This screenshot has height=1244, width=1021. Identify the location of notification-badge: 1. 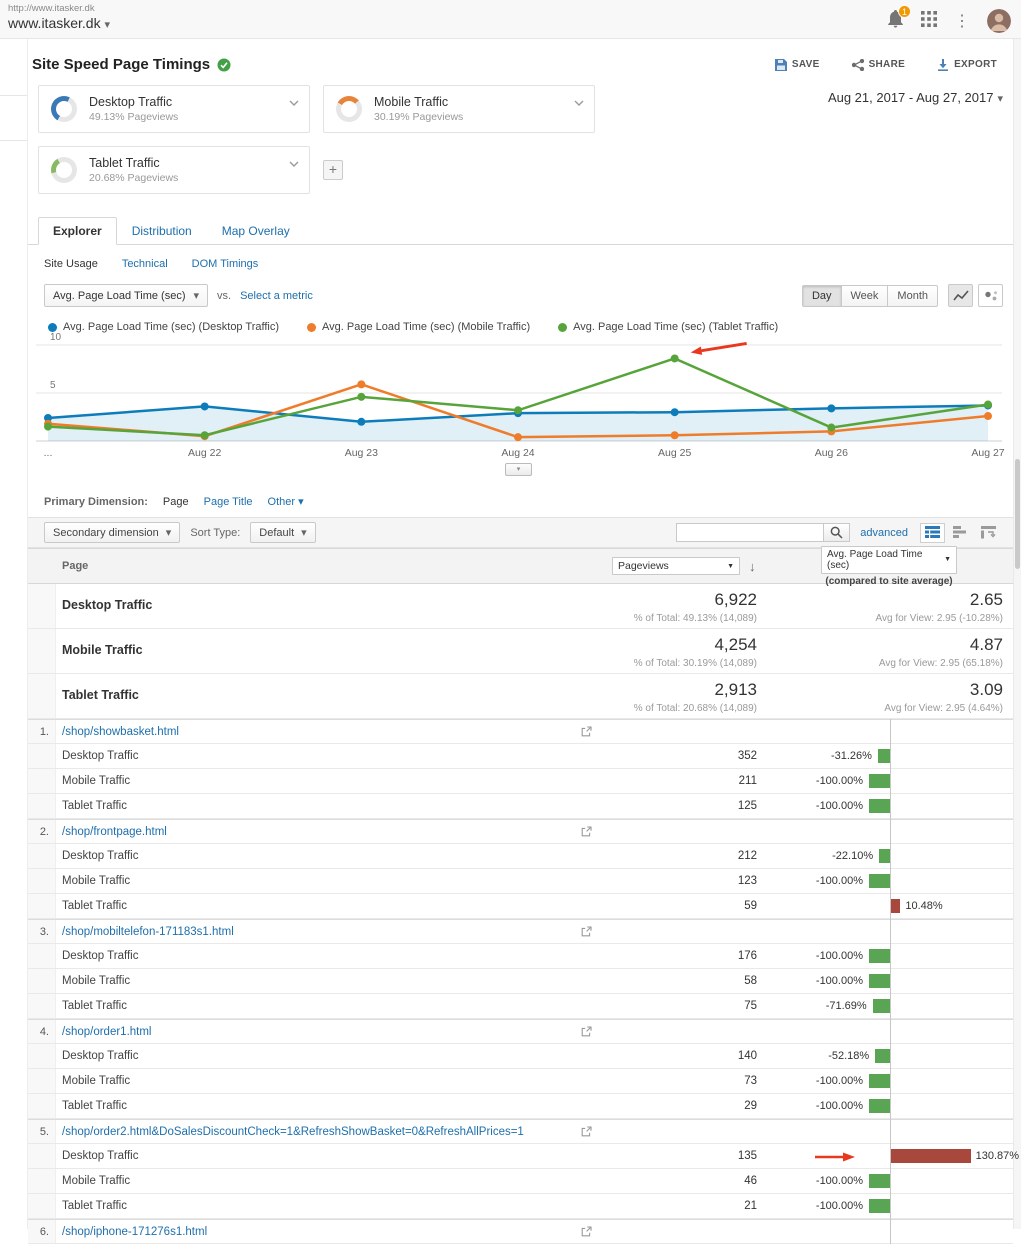
(904, 11).